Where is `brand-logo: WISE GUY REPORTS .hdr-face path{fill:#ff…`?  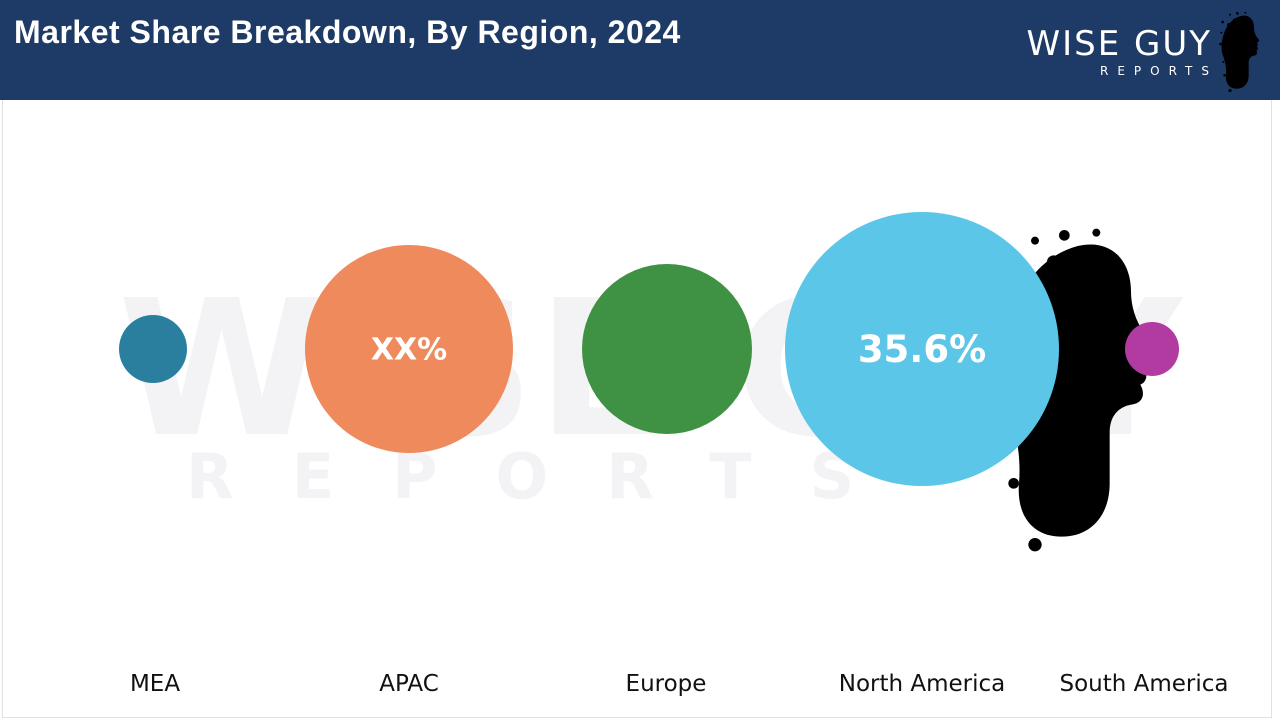
brand-logo: WISE GUY REPORTS .hdr-face path{fill:#ff… is located at coordinates (1146, 52).